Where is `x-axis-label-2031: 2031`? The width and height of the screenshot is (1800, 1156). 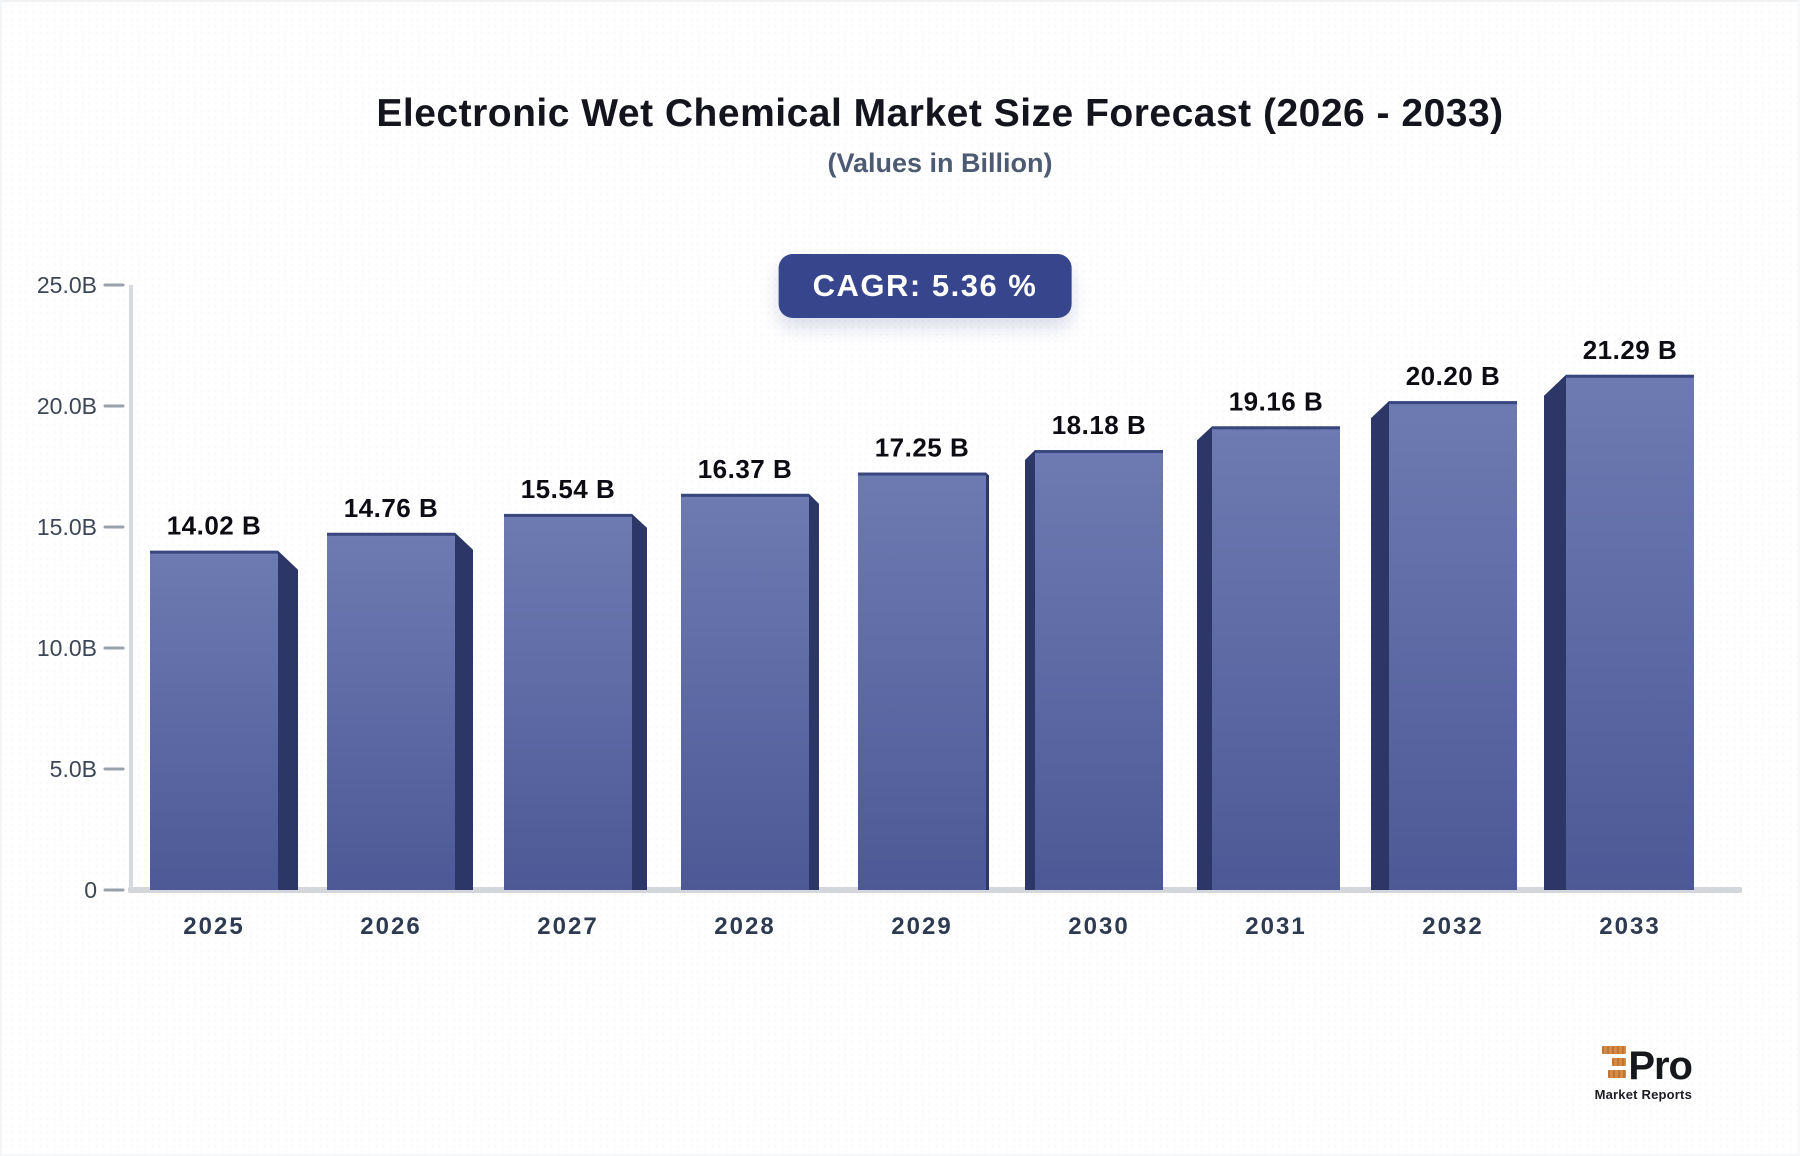 x-axis-label-2031: 2031 is located at coordinates (1275, 926).